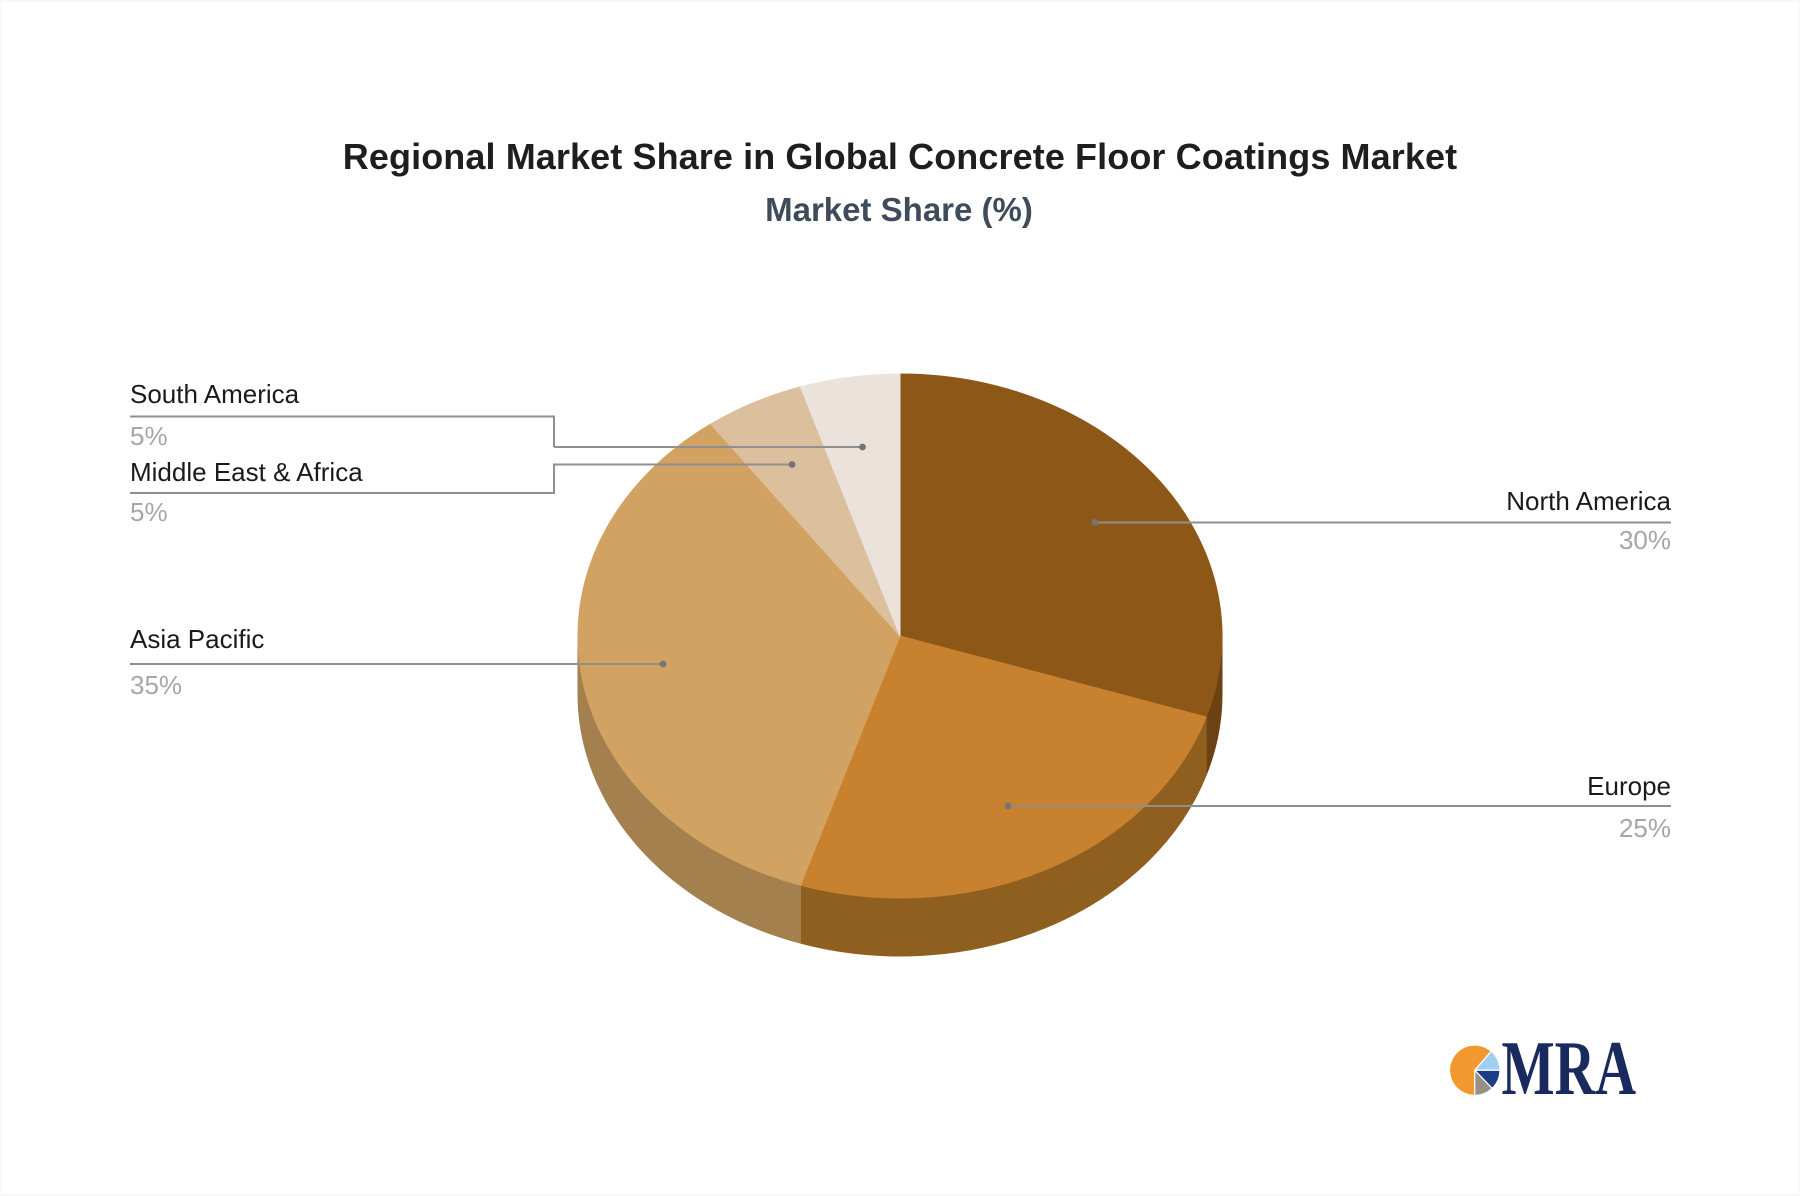  Describe the element at coordinates (246, 472) in the screenshot. I see `svg-text: Middle East & Africa` at that location.